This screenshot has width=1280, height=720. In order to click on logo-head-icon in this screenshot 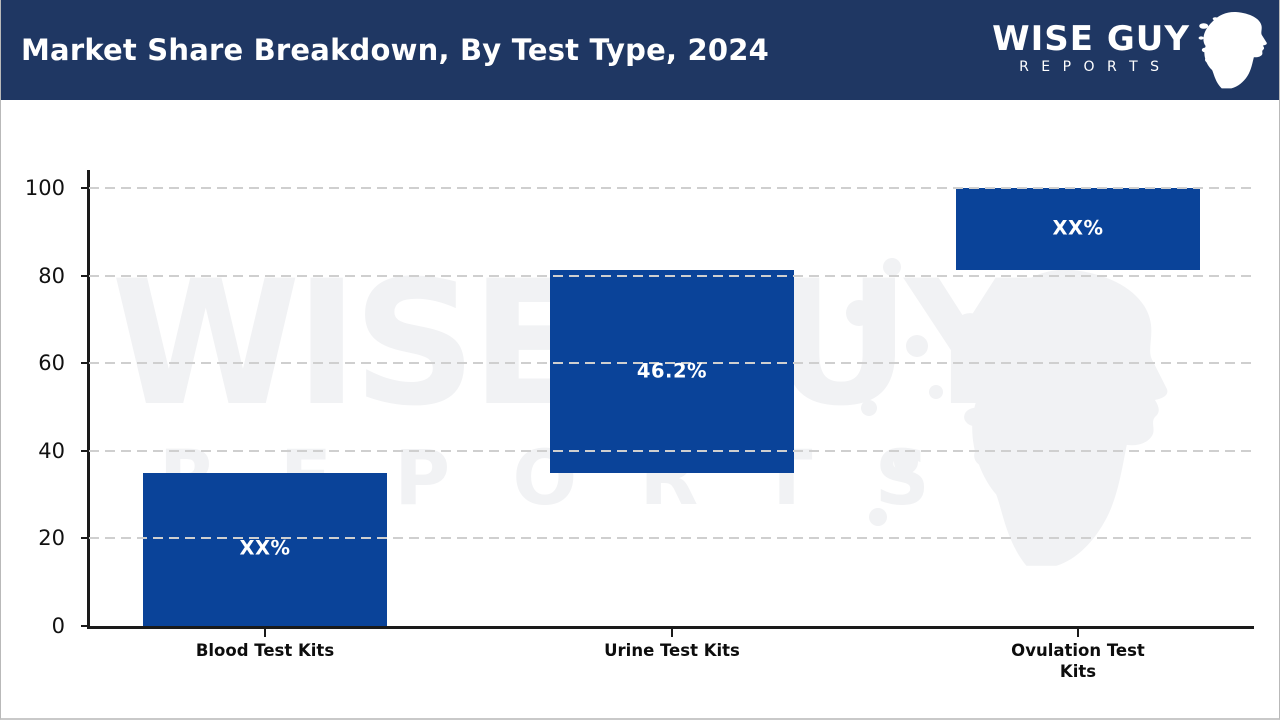, I will do `click(1232, 50)`.